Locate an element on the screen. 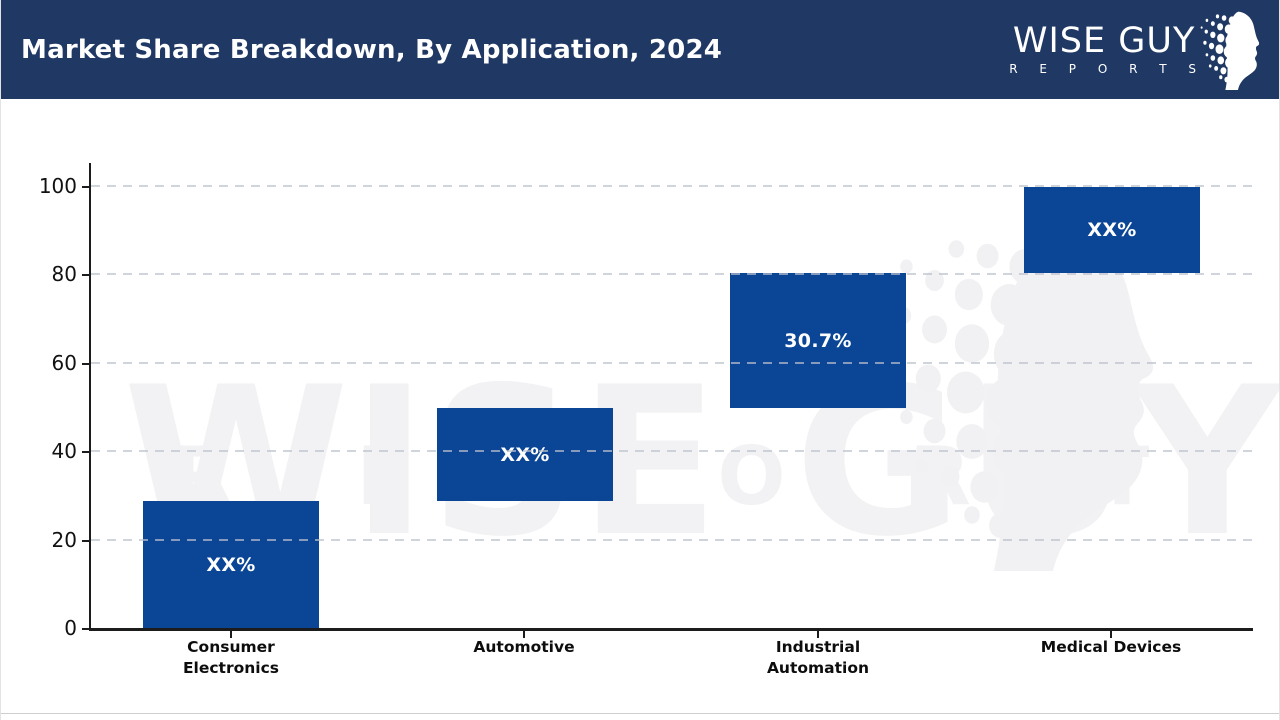  wiseguy-face-icon is located at coordinates (1230, 50).